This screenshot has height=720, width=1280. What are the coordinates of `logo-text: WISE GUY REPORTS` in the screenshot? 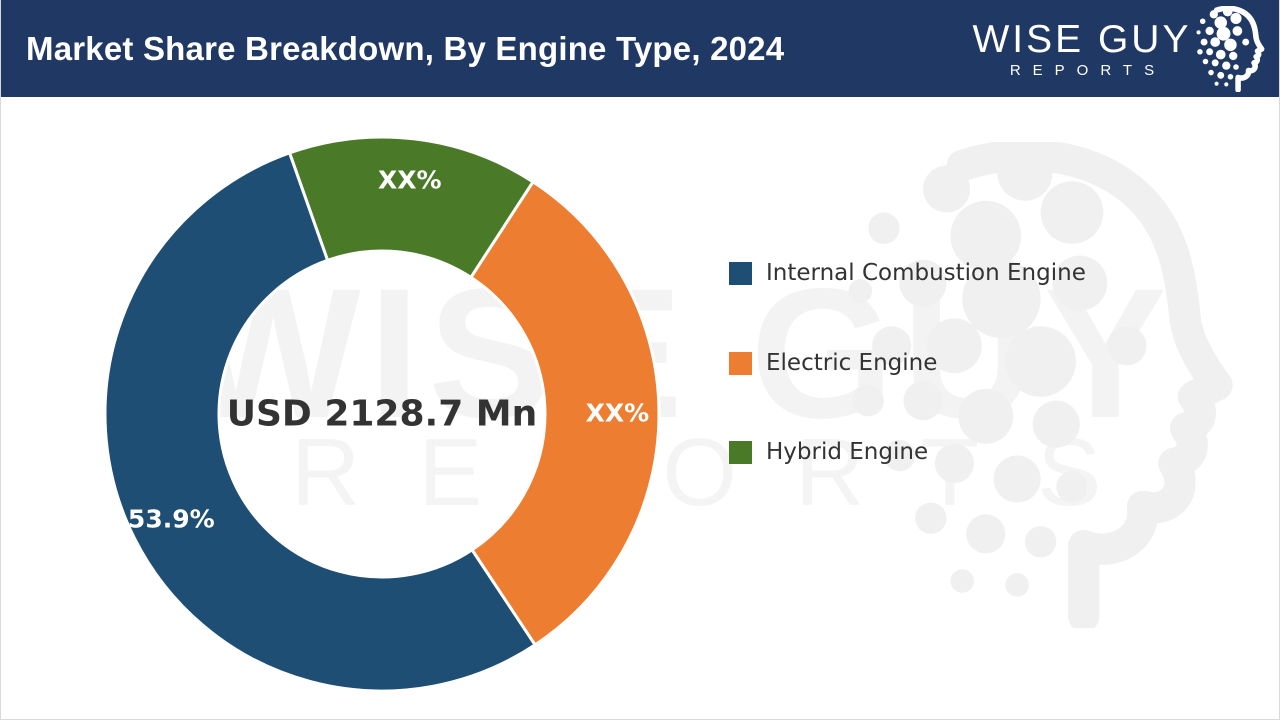 It's located at (1081, 49).